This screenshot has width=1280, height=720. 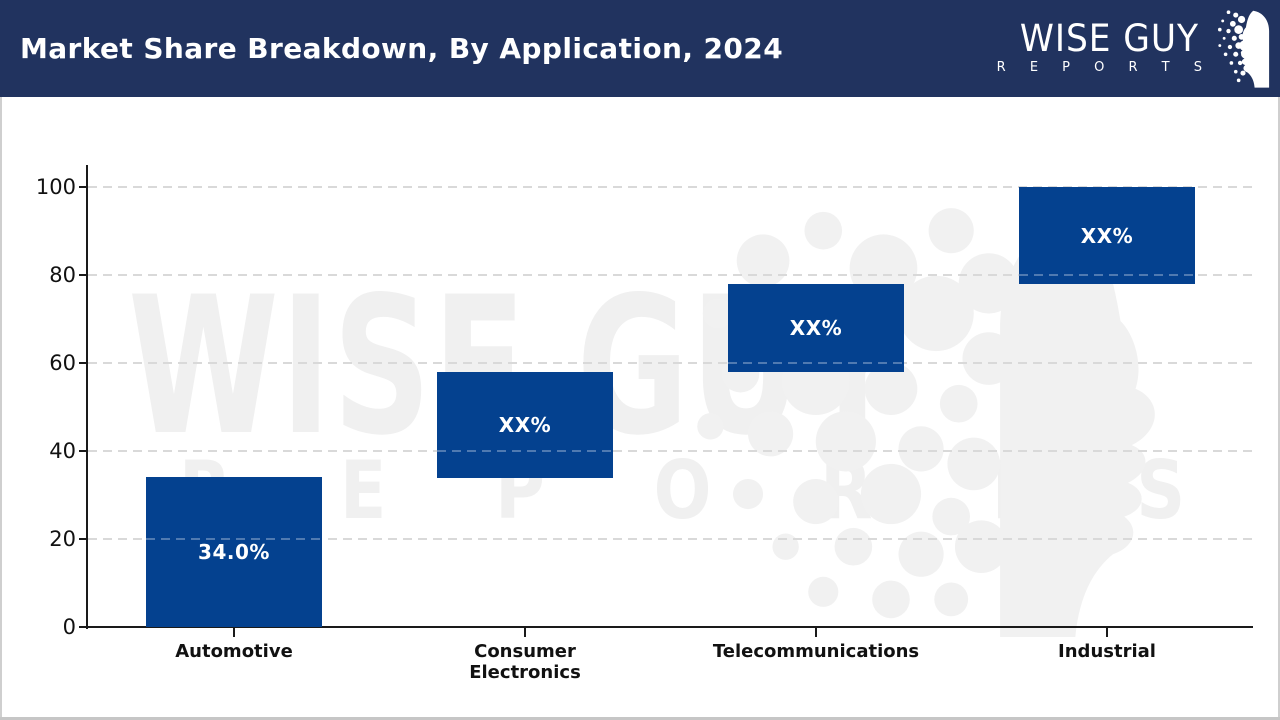 What do you see at coordinates (1, 408) in the screenshot?
I see `page-border-left` at bounding box center [1, 408].